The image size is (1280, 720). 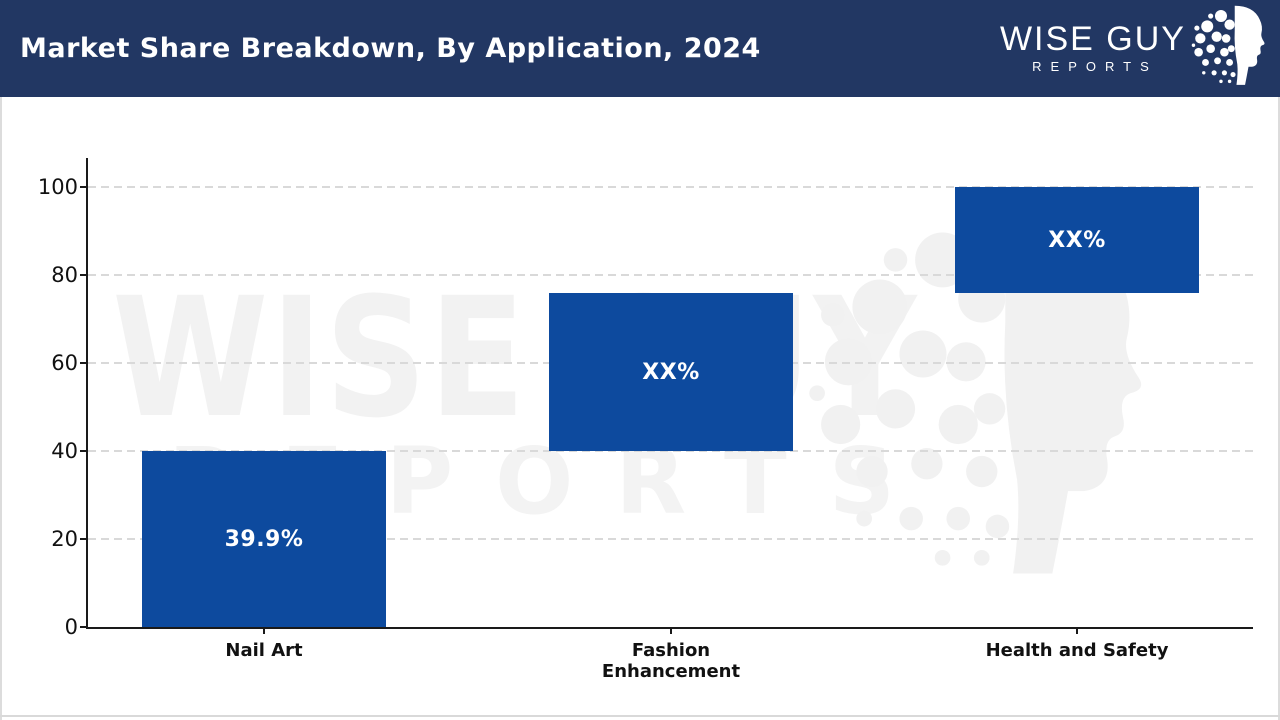 What do you see at coordinates (64, 451) in the screenshot?
I see `y-tick-label: 40` at bounding box center [64, 451].